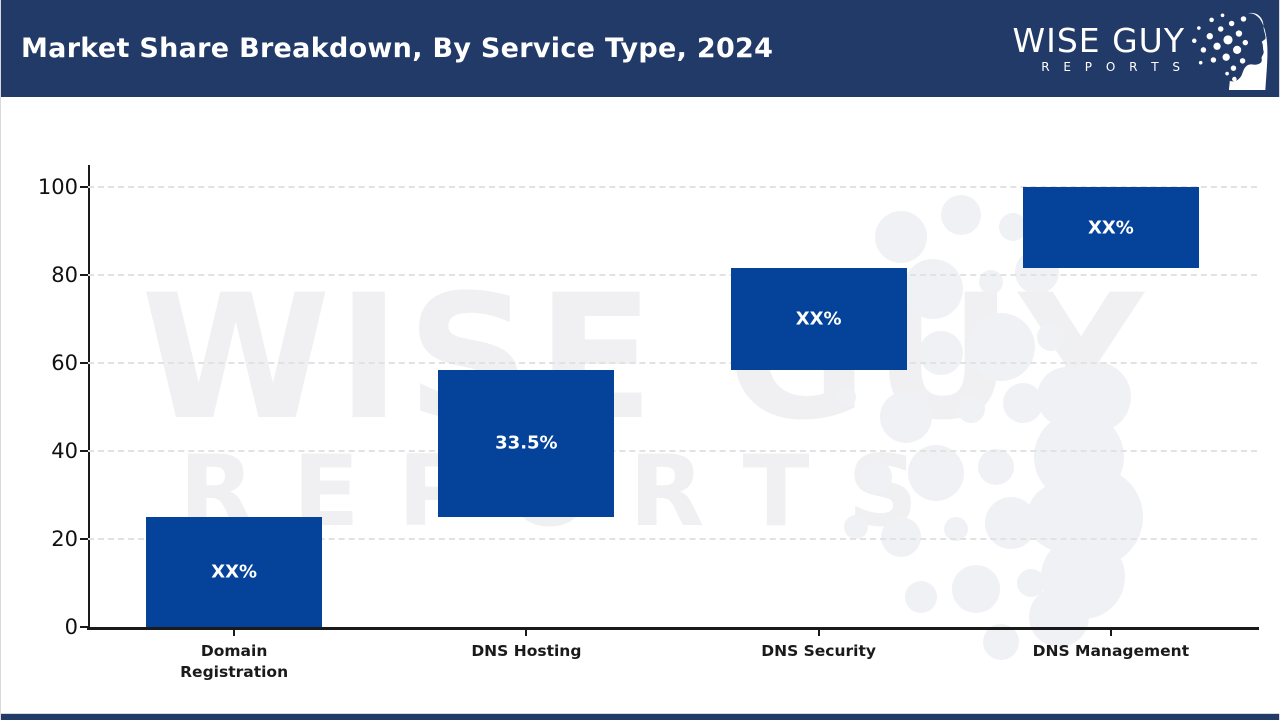 The width and height of the screenshot is (1280, 720). I want to click on bar-value-label-1: 33.5%, so click(526, 443).